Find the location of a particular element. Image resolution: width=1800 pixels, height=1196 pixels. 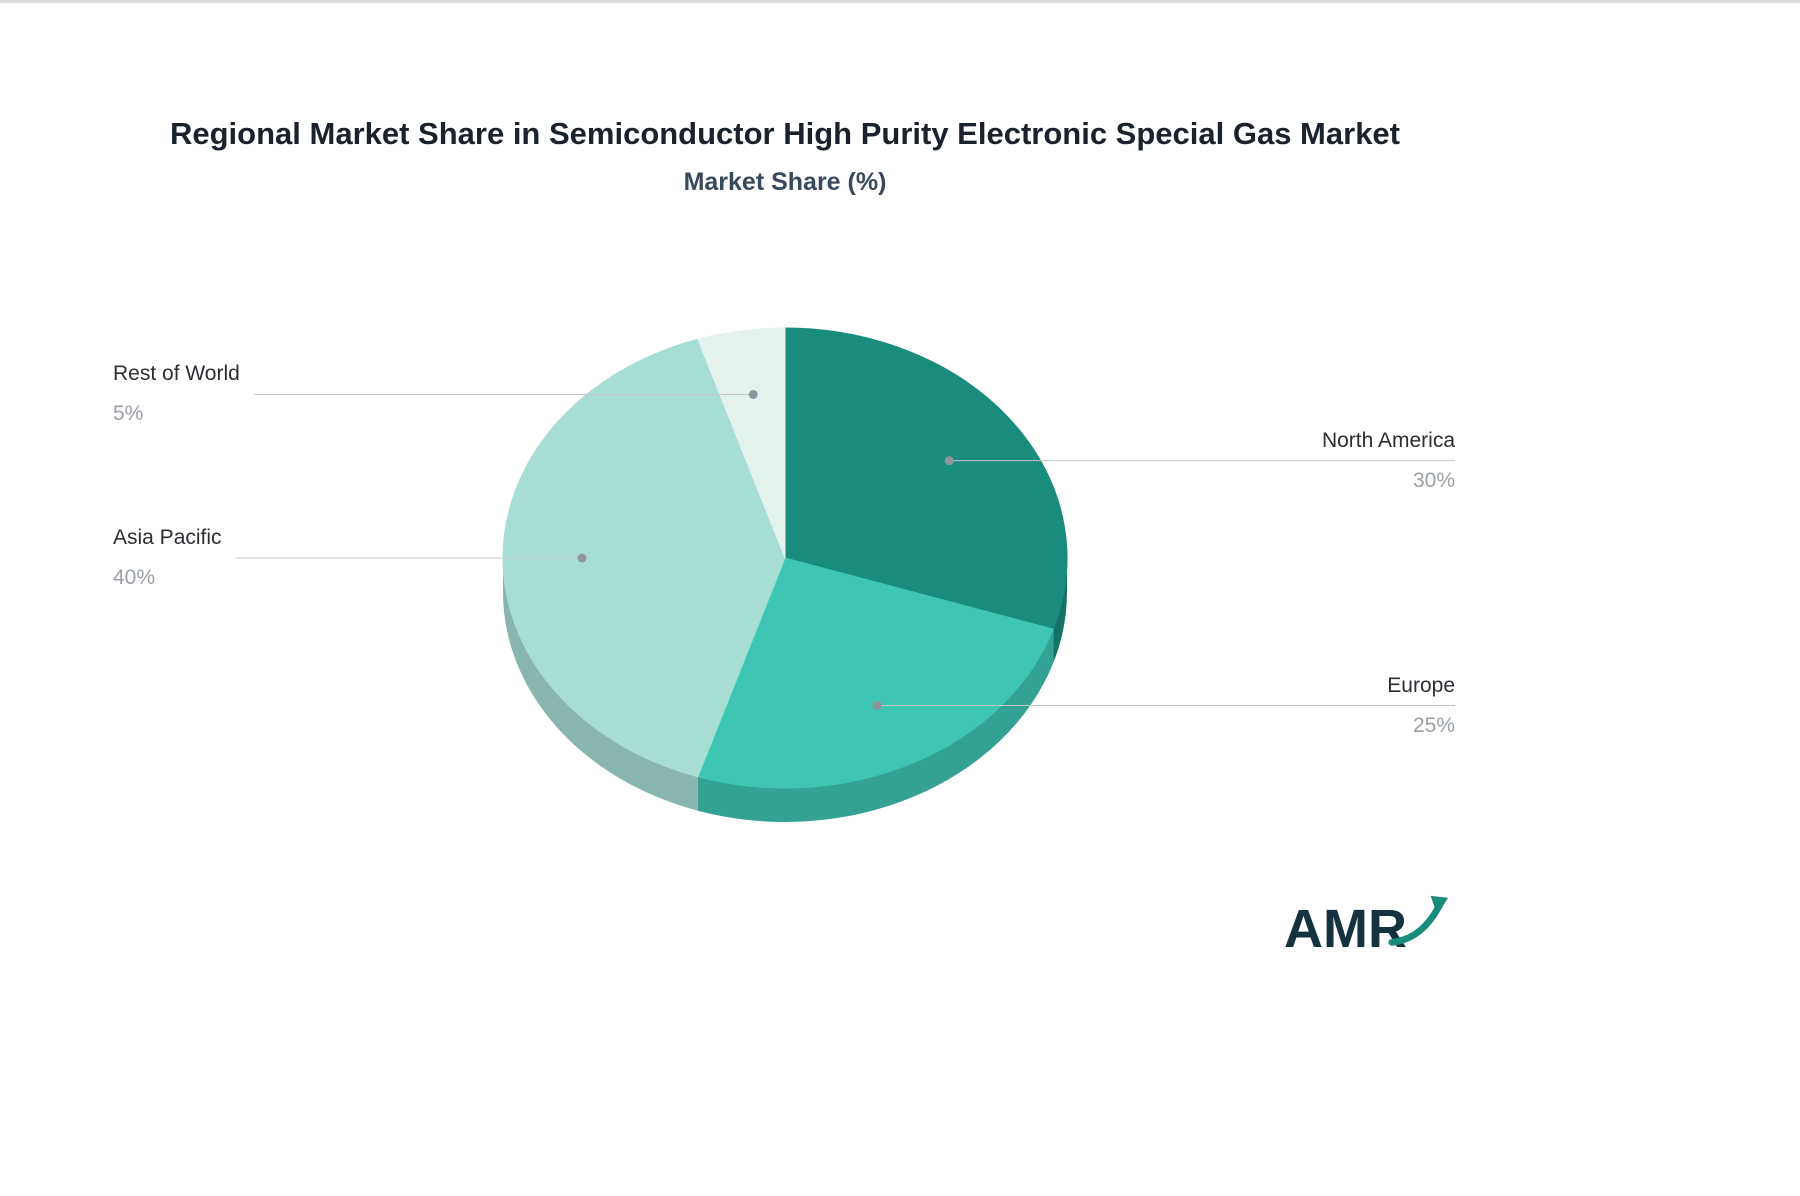

brand-logo: AMR is located at coordinates (1372, 931).